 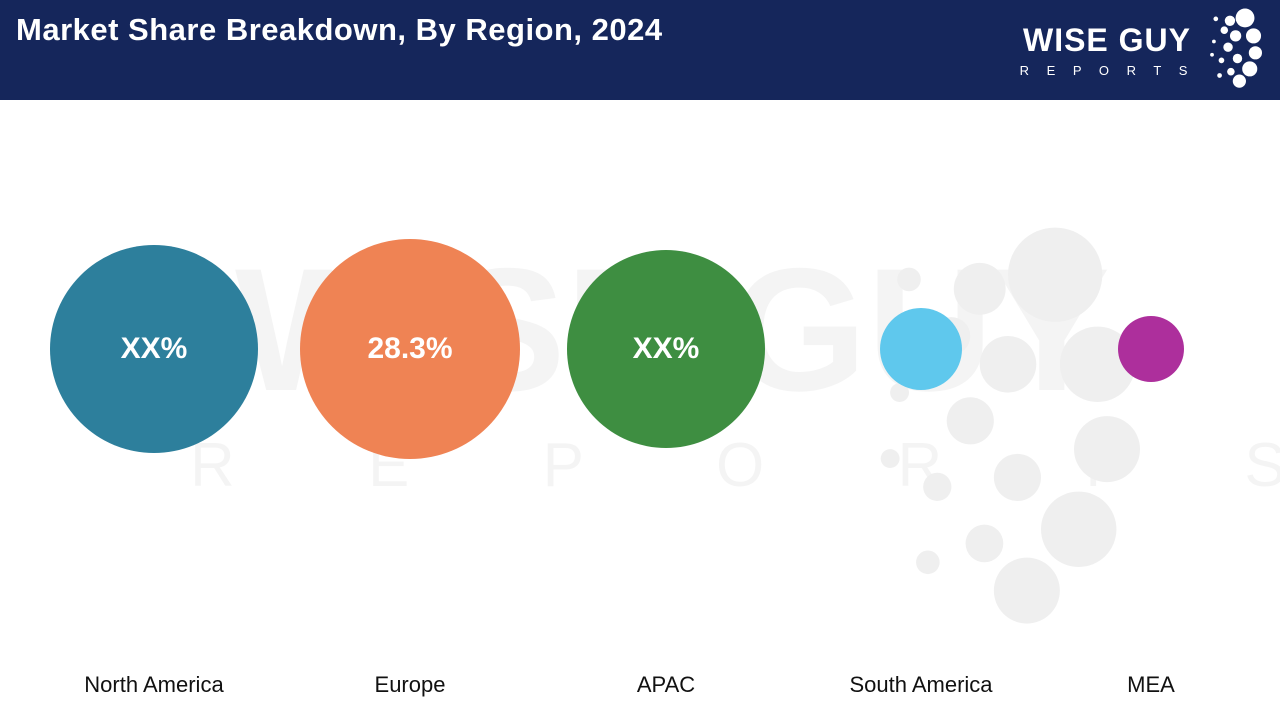 What do you see at coordinates (339, 29) in the screenshot?
I see `page-title: Market Share Breakdown, By Region, 2024` at bounding box center [339, 29].